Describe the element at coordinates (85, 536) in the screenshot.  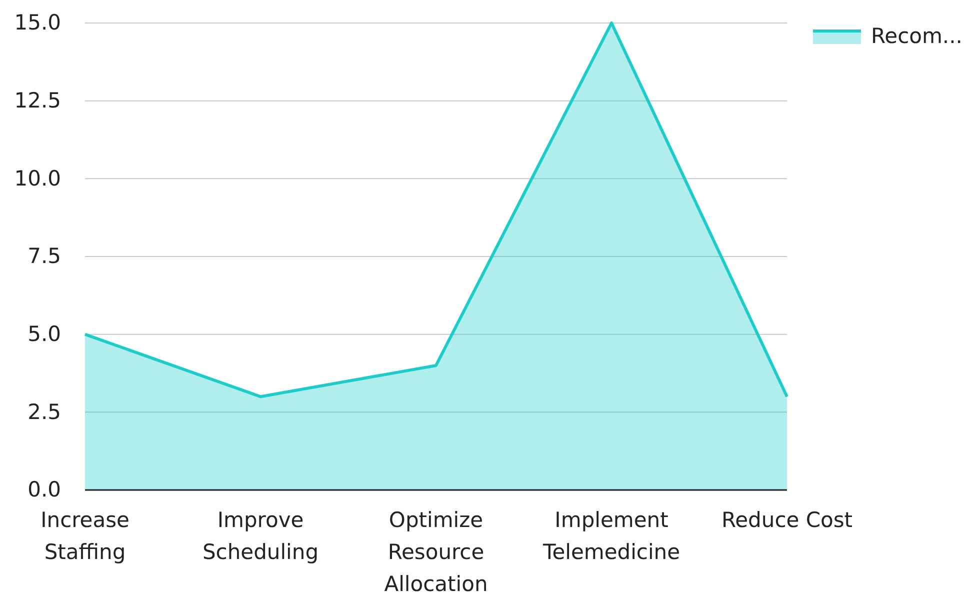
I see `x-tick-label: Increase Staffing` at that location.